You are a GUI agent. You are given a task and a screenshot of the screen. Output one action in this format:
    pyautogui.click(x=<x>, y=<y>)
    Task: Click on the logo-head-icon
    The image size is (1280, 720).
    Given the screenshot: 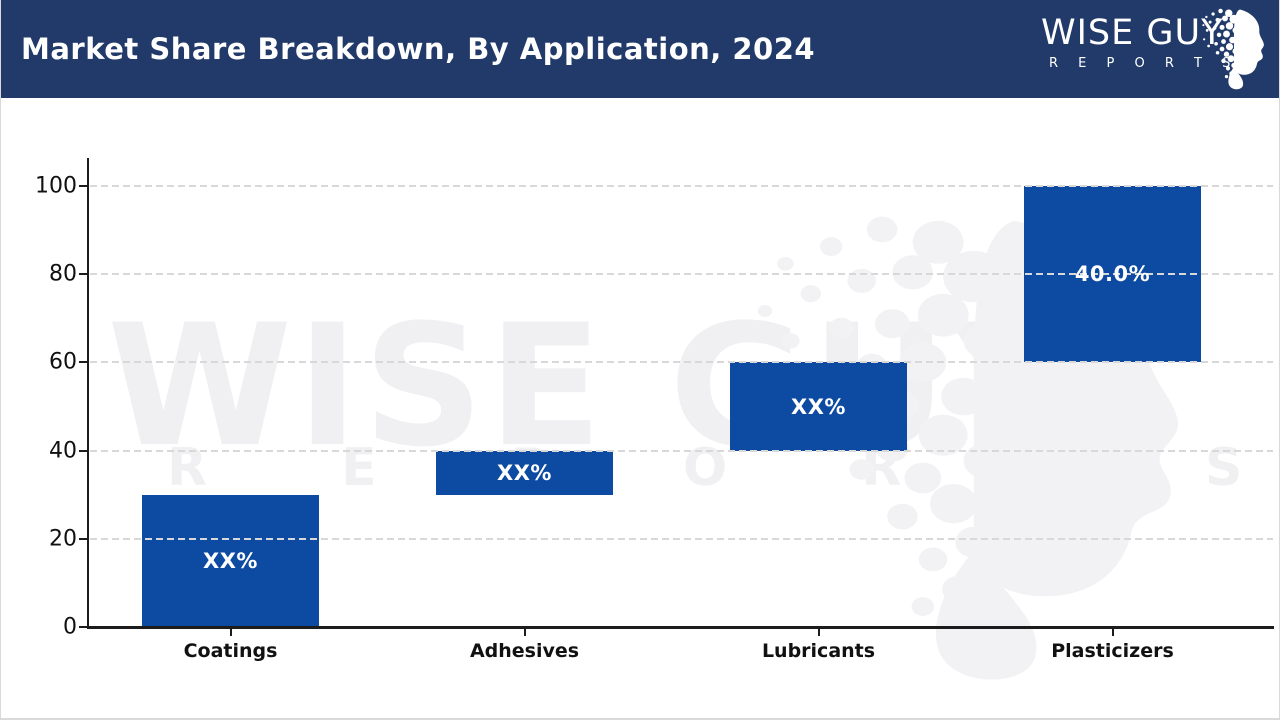 What is the action you would take?
    pyautogui.click(x=1228, y=49)
    